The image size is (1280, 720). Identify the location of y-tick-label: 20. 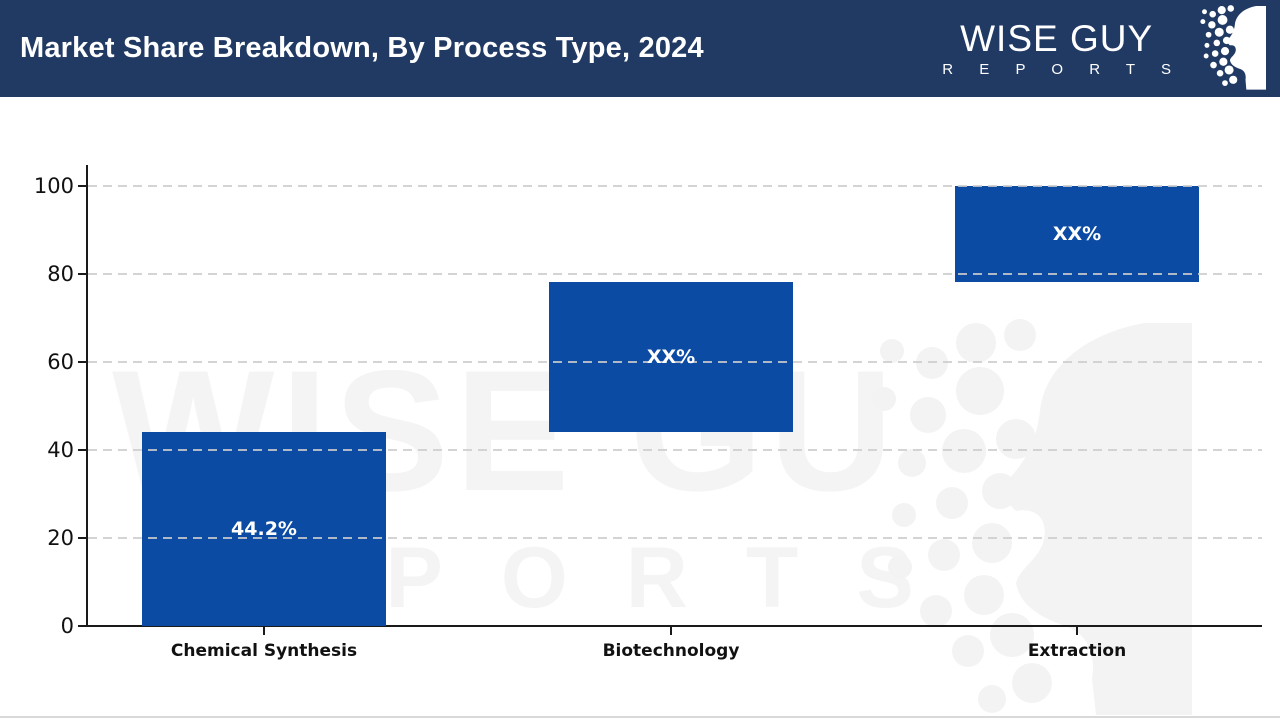
(60, 538).